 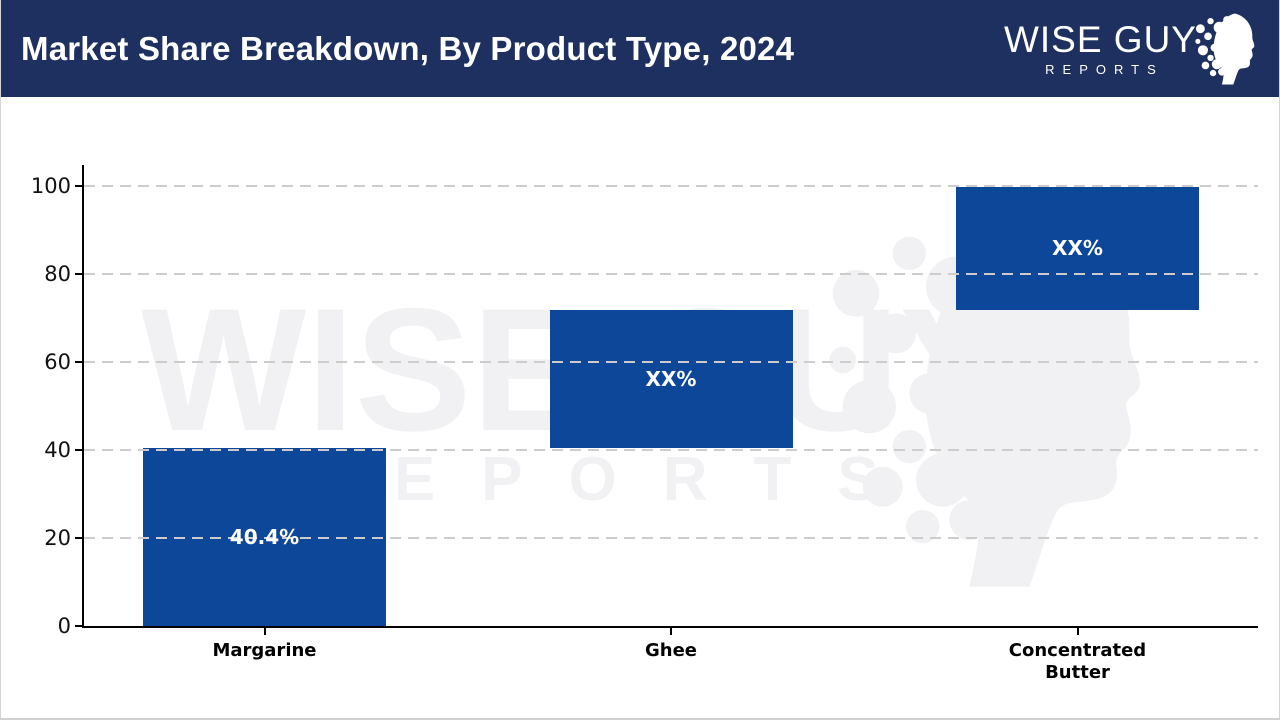 What do you see at coordinates (264, 650) in the screenshot?
I see `x-tick-label: Margarine` at bounding box center [264, 650].